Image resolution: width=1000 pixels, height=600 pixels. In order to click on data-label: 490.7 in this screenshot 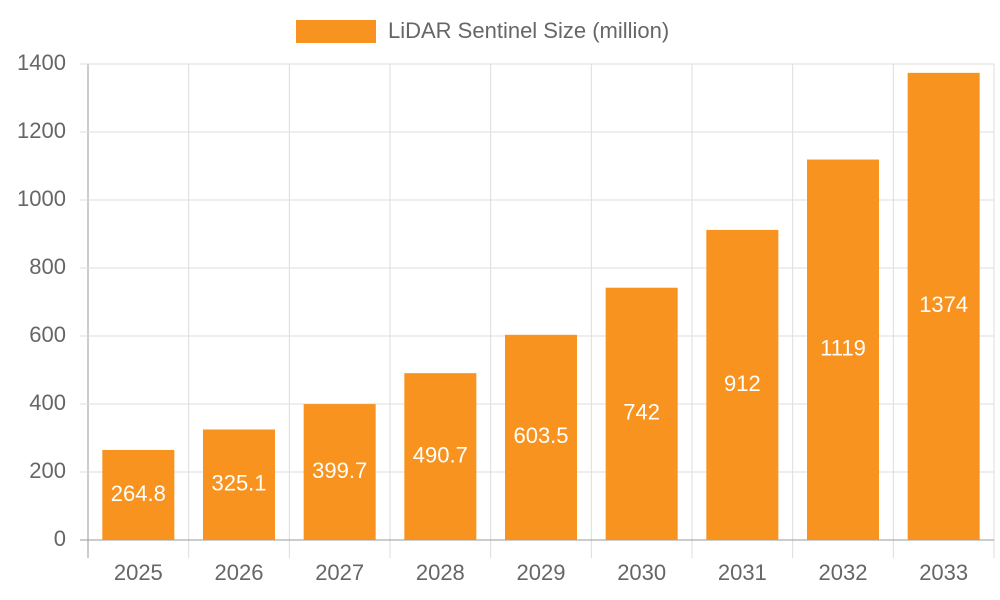, I will do `click(440, 454)`.